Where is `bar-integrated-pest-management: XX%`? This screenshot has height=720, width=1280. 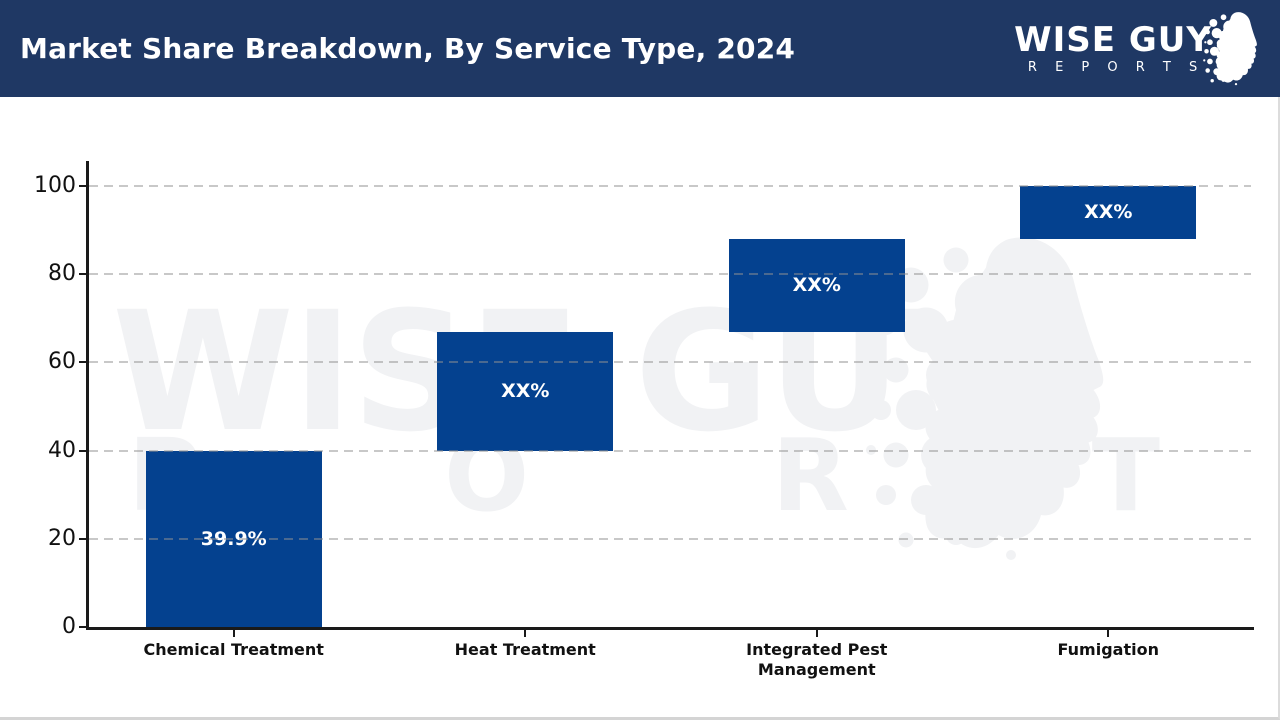
bar-integrated-pest-management: XX% is located at coordinates (816, 285).